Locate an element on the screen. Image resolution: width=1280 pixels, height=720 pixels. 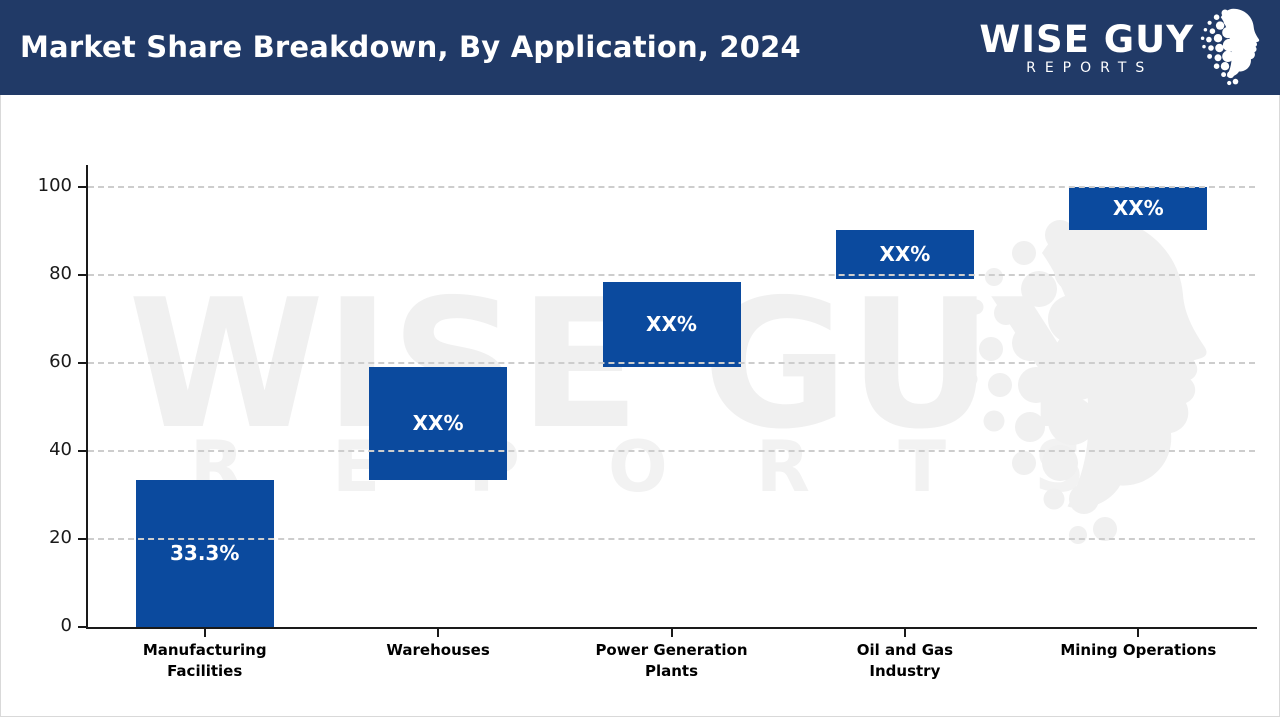
y-tick-label: 100 is located at coordinates (54, 185).